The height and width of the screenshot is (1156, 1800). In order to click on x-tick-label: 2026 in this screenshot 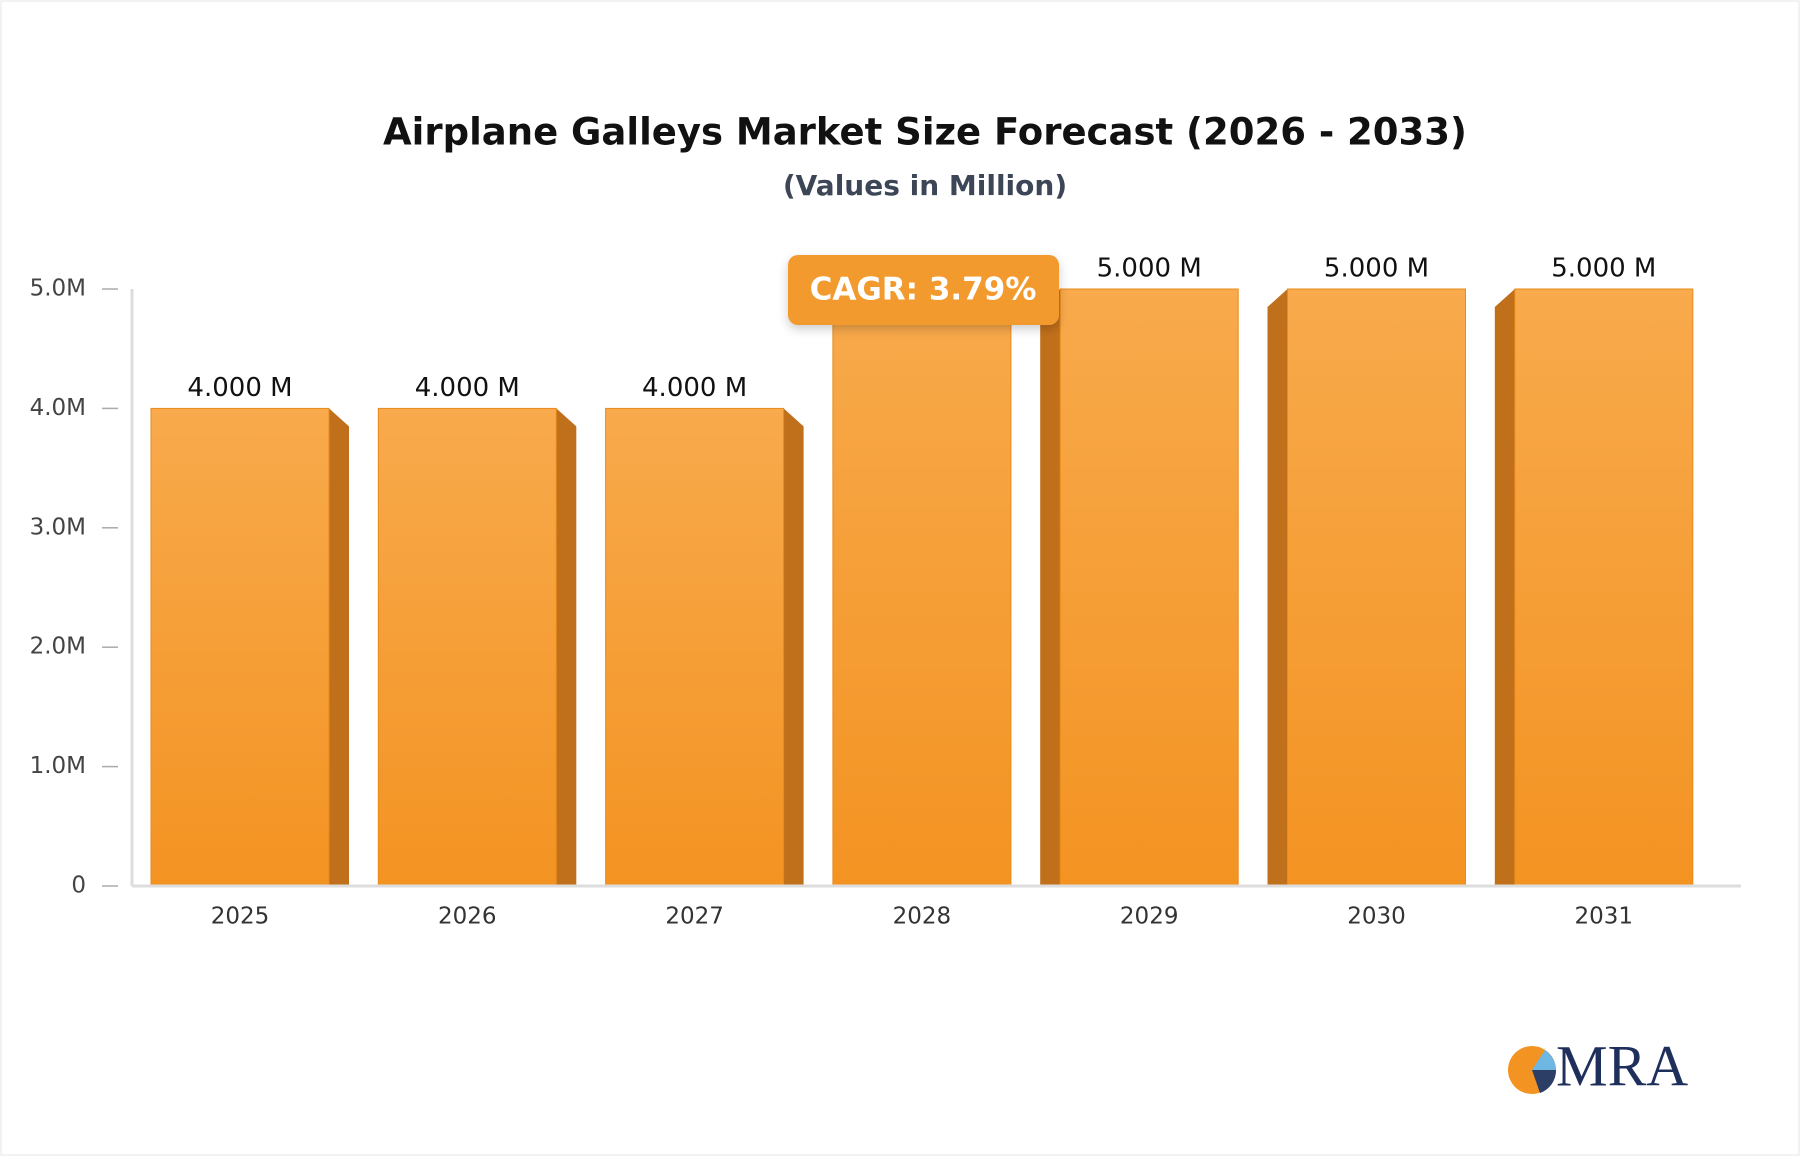, I will do `click(467, 917)`.